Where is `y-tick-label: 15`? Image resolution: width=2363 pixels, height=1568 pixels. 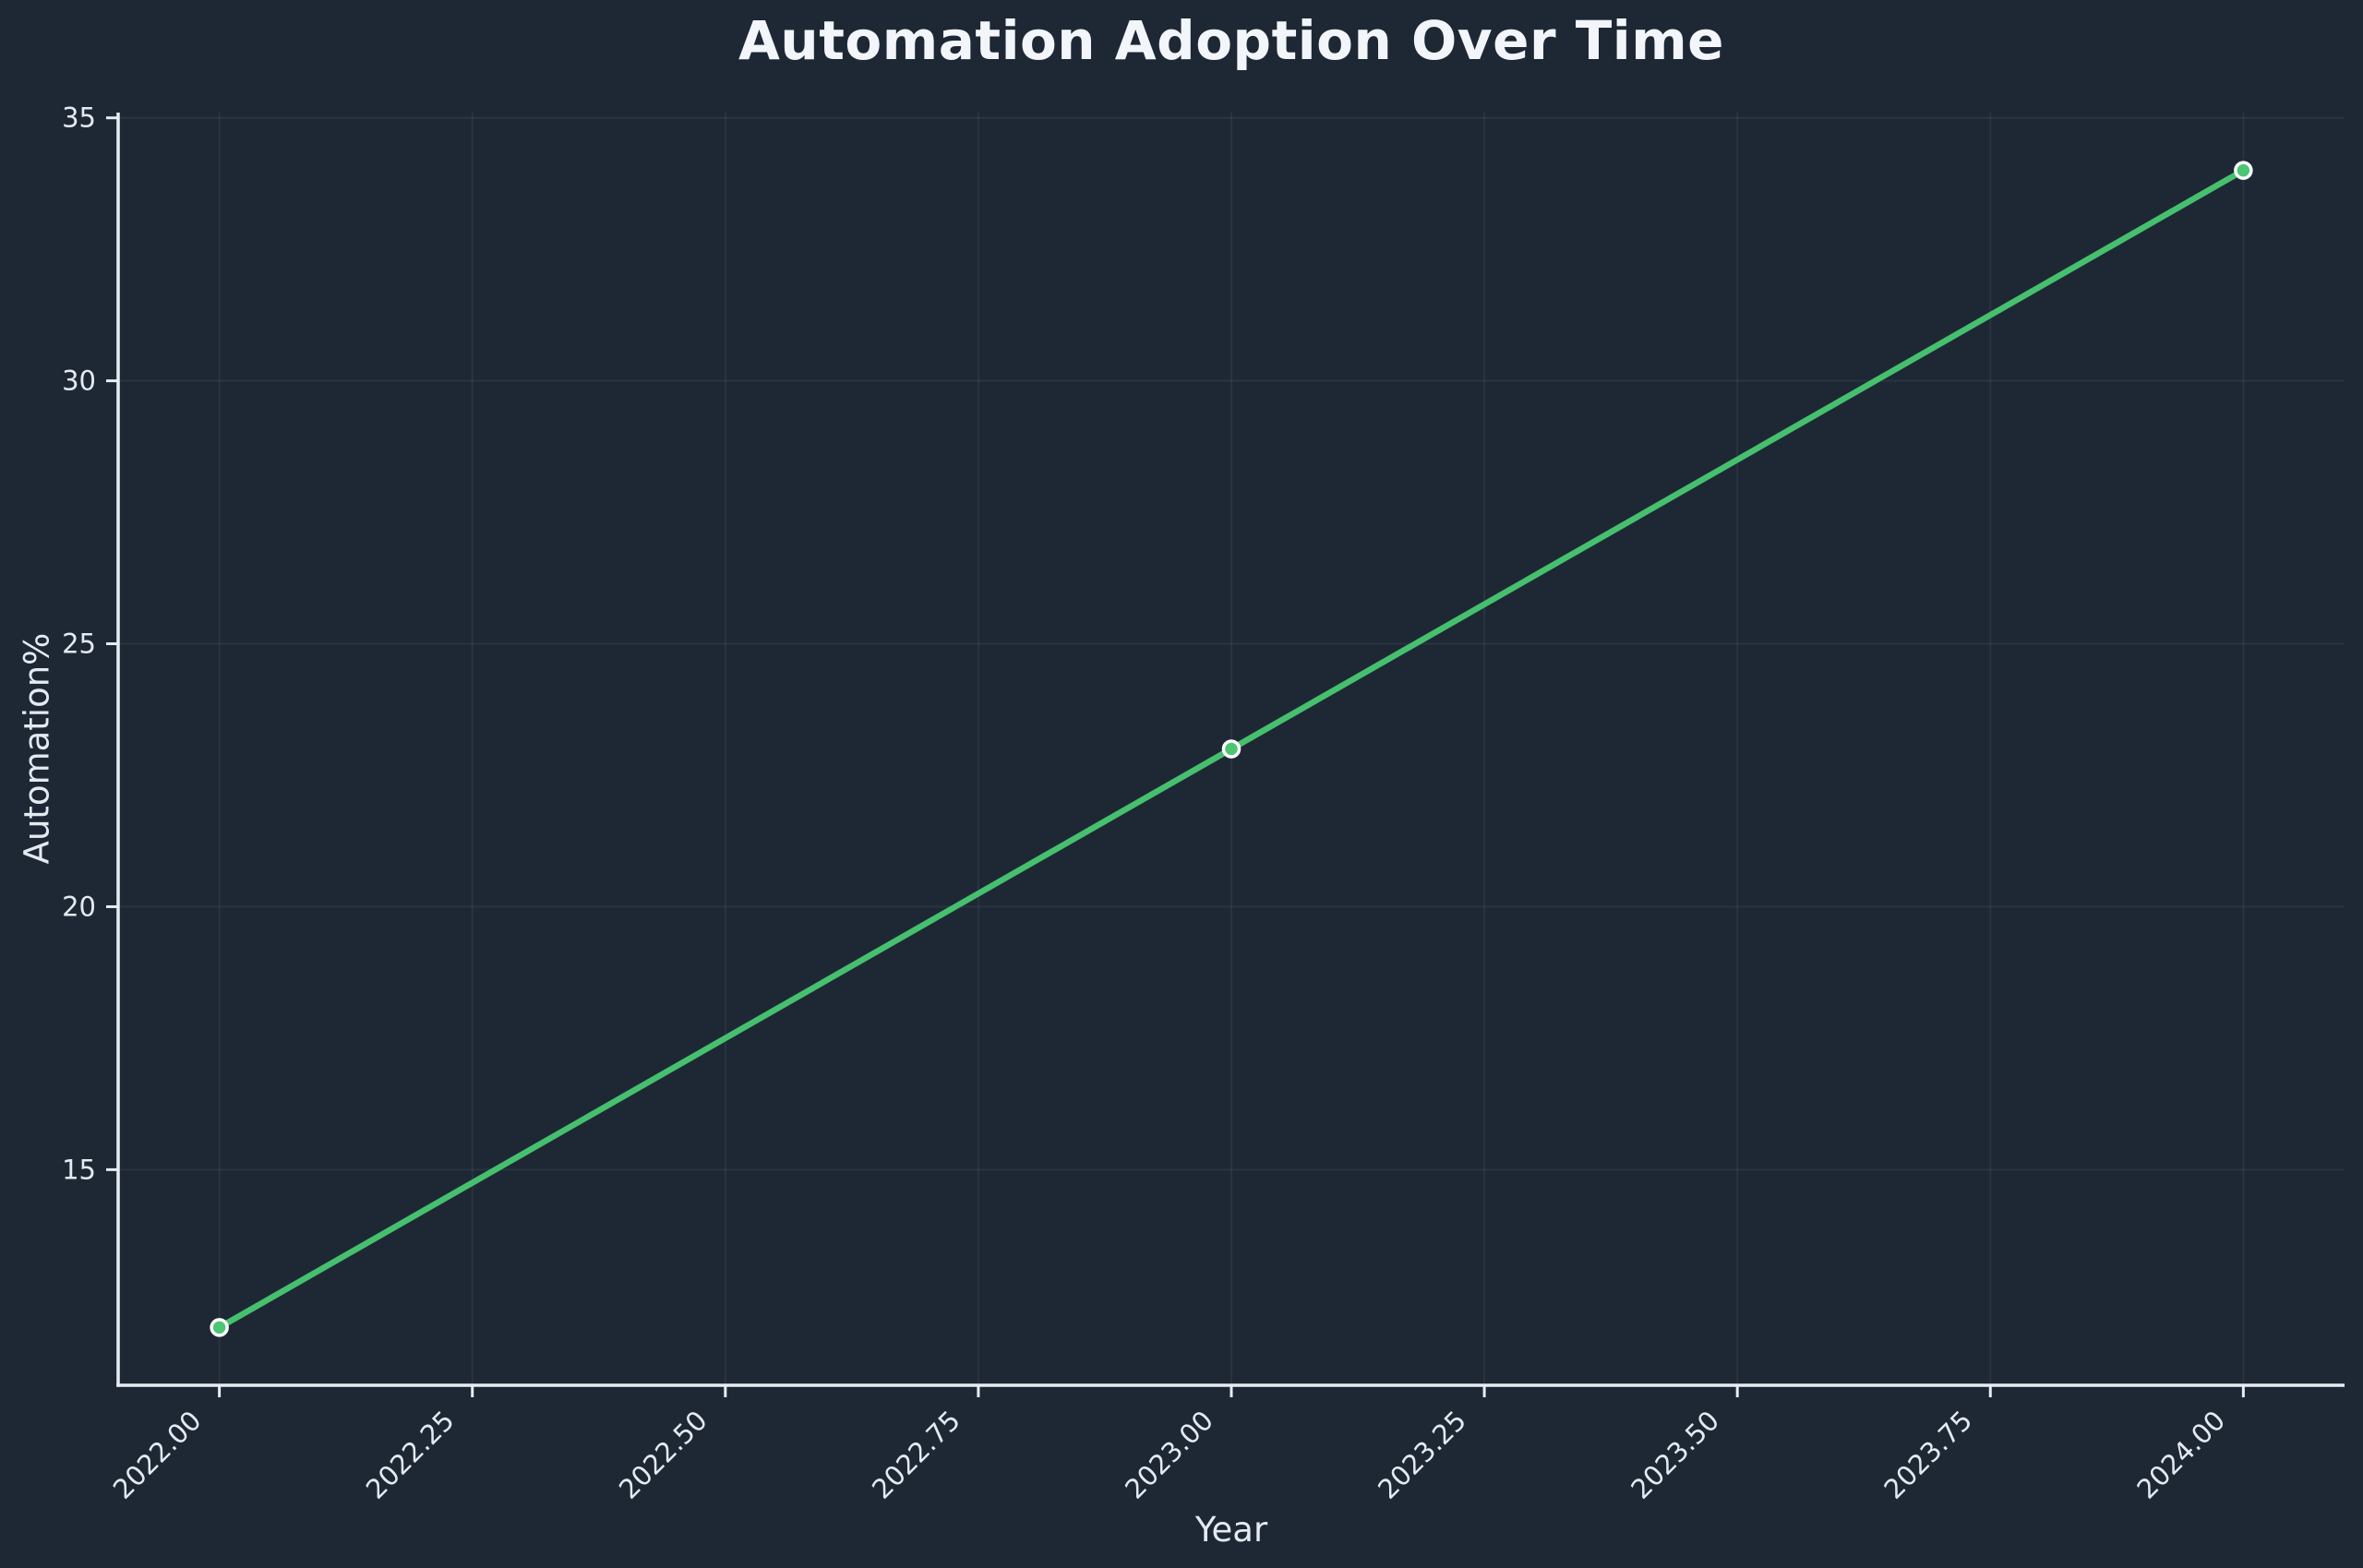 y-tick-label: 15 is located at coordinates (79, 1169).